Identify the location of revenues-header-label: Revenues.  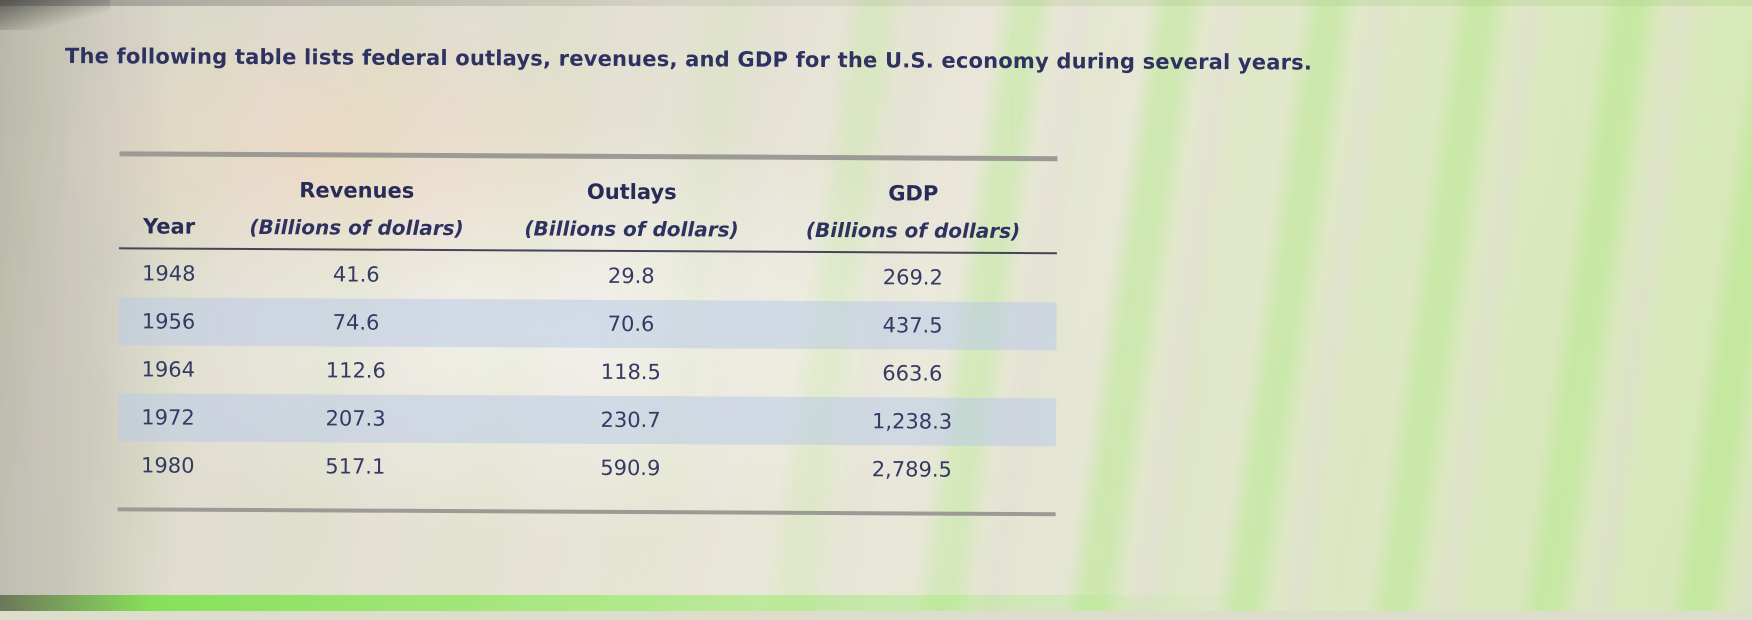
(357, 190).